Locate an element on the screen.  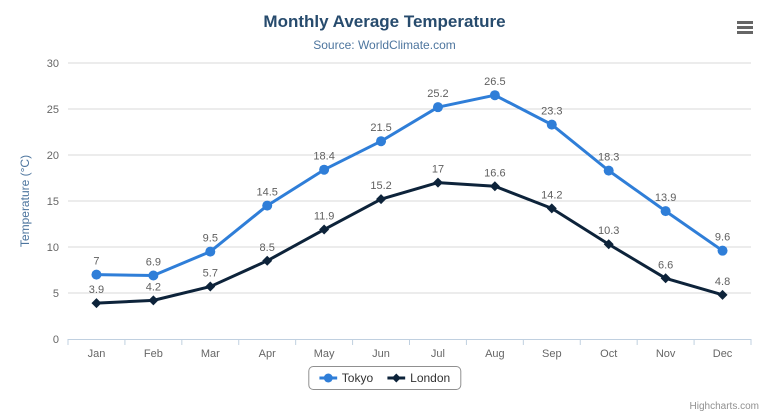
data-point-label: 25.2 is located at coordinates (437, 94).